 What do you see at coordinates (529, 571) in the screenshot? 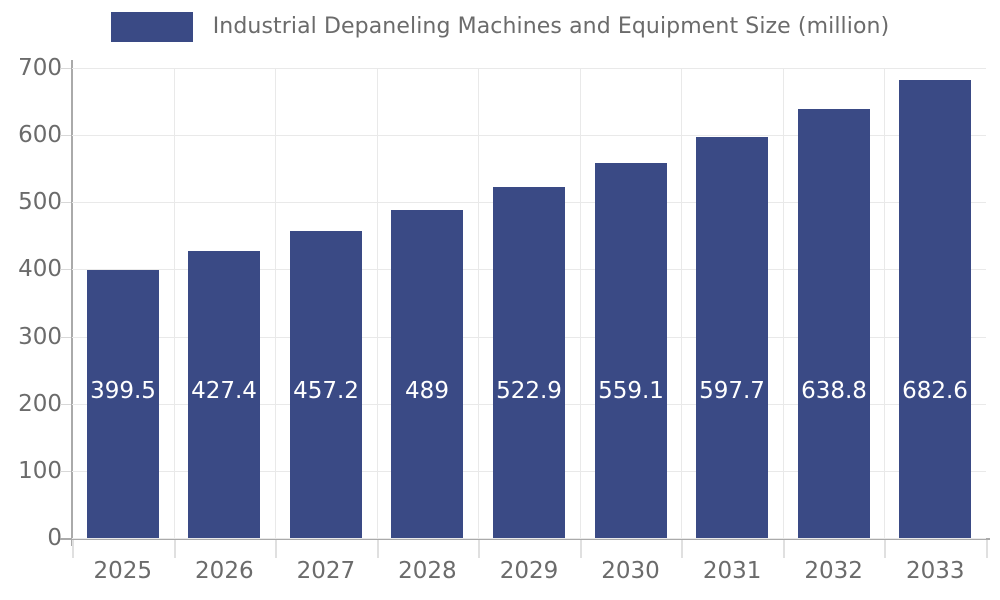
I see `x-axis-tick-label: 2029` at bounding box center [529, 571].